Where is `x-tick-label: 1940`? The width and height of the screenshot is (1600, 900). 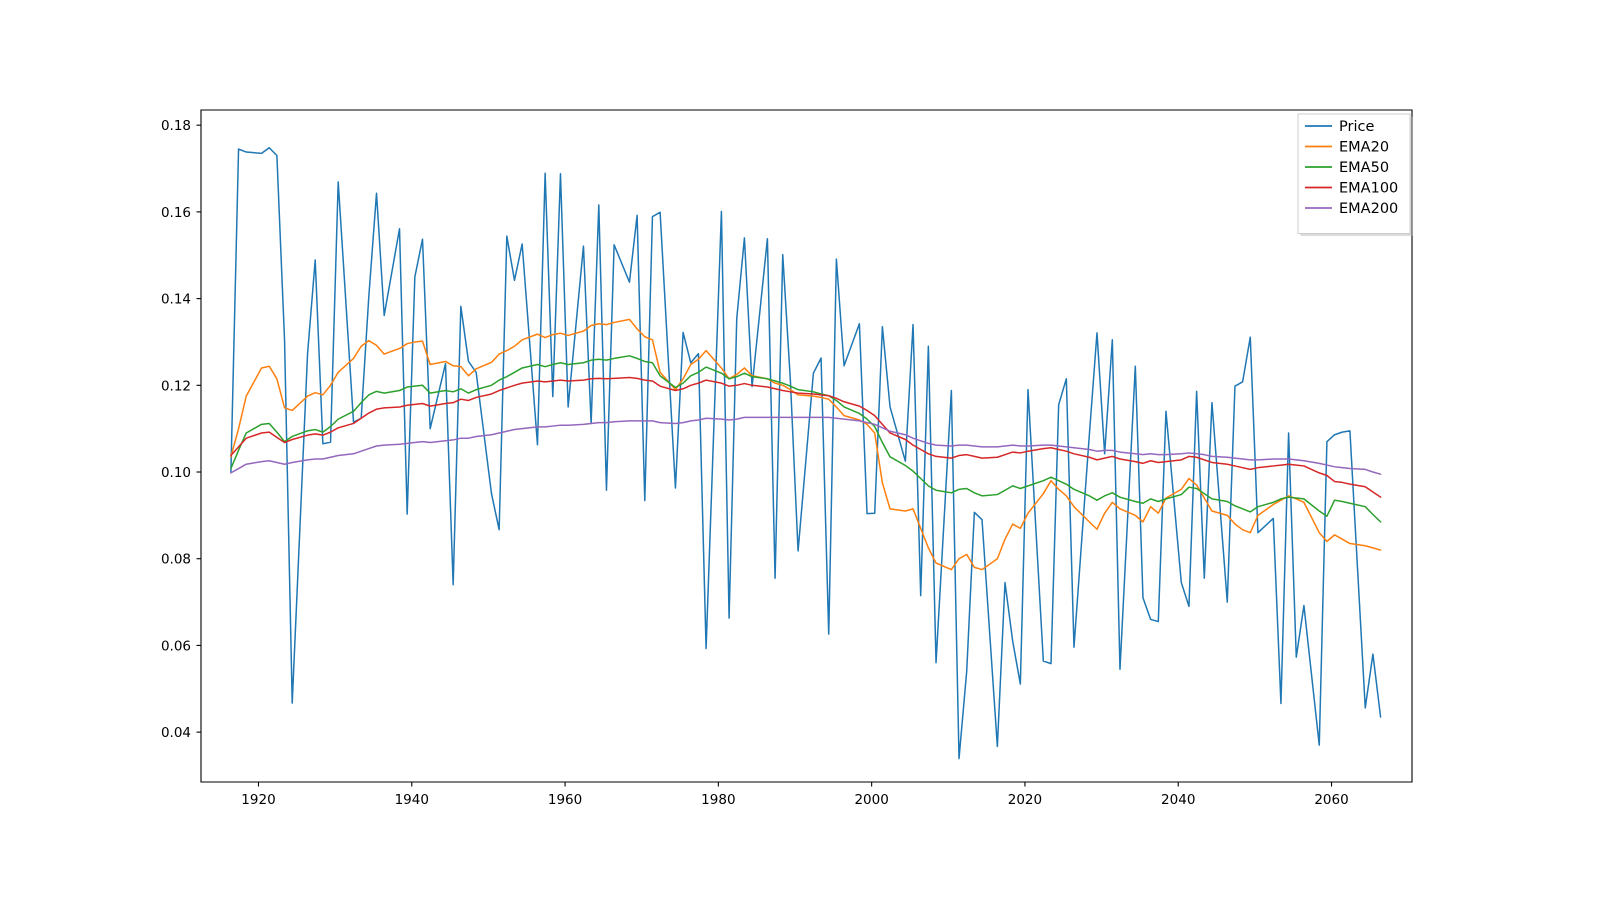 x-tick-label: 1940 is located at coordinates (412, 800).